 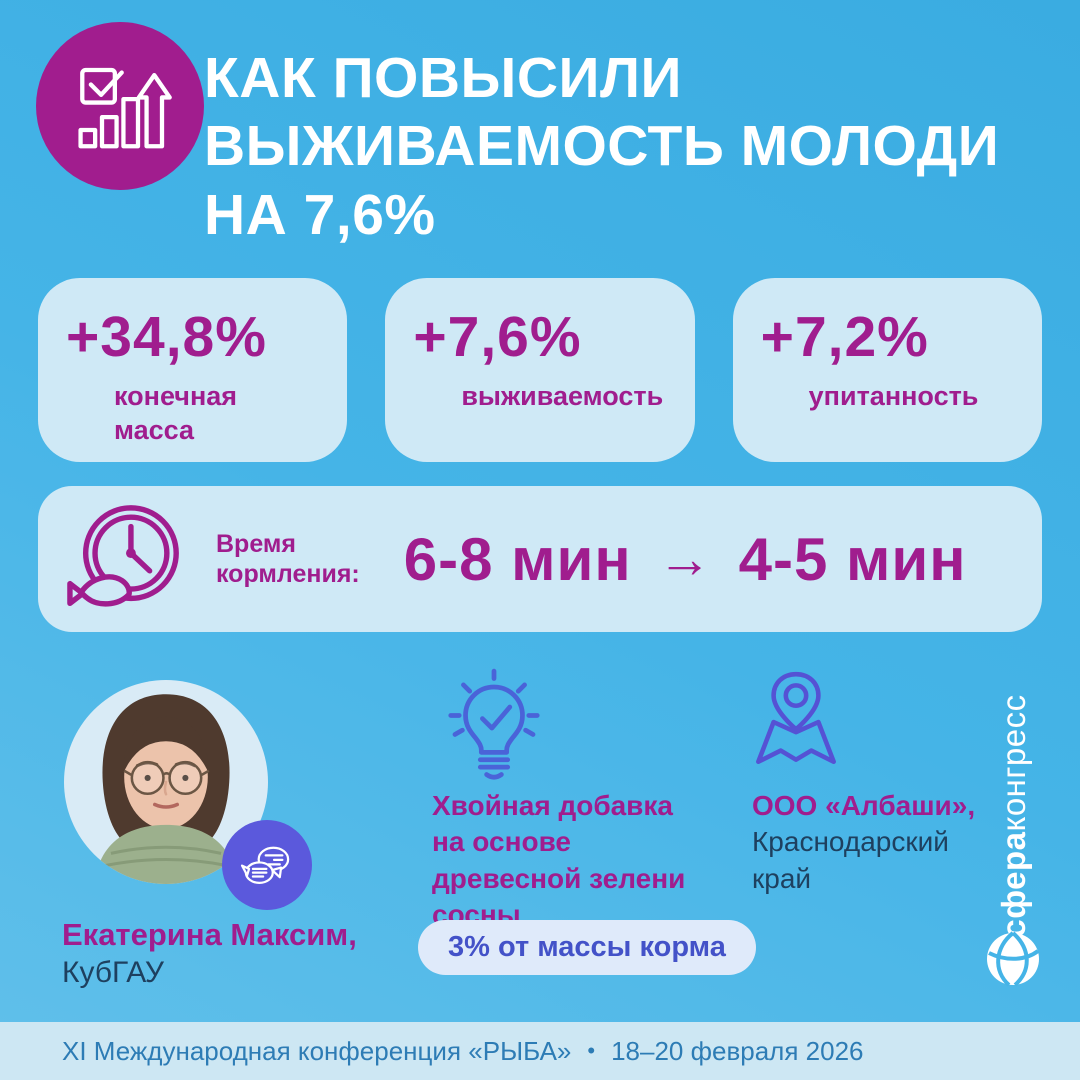 What do you see at coordinates (1013, 884) in the screenshot?
I see `brand-name-bold: сфера` at bounding box center [1013, 884].